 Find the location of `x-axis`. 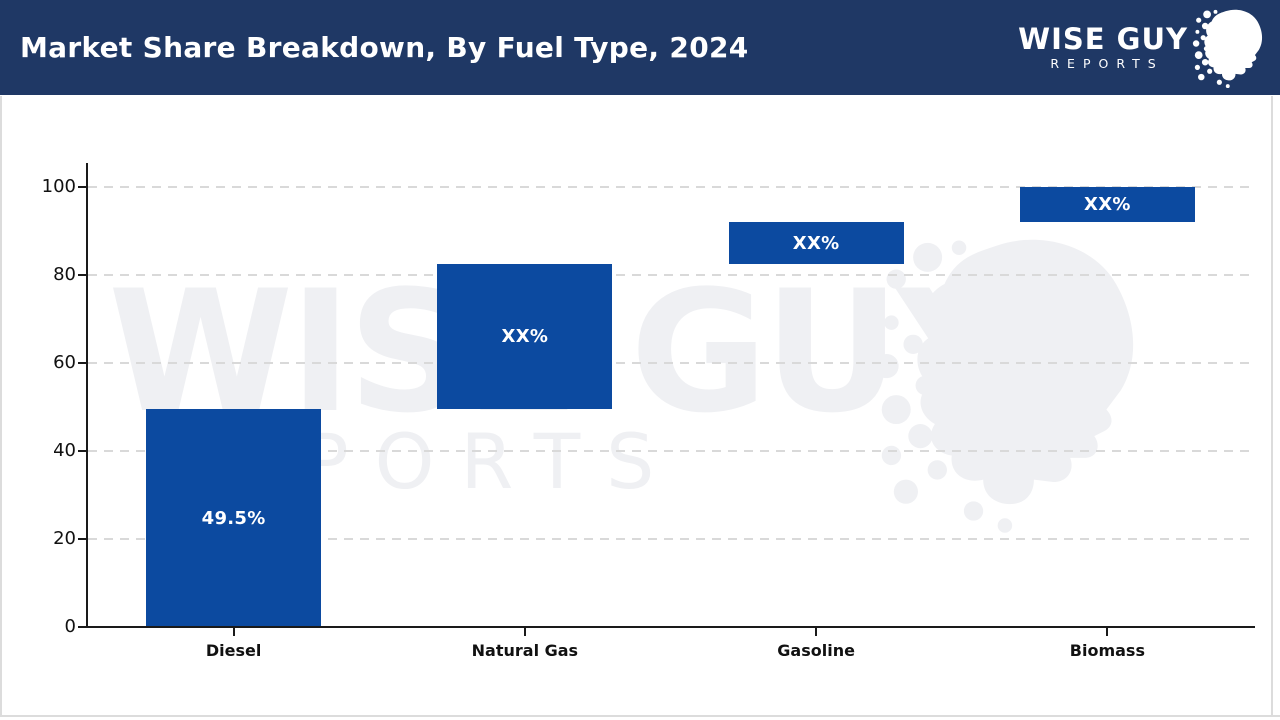

x-axis is located at coordinates (670, 627).